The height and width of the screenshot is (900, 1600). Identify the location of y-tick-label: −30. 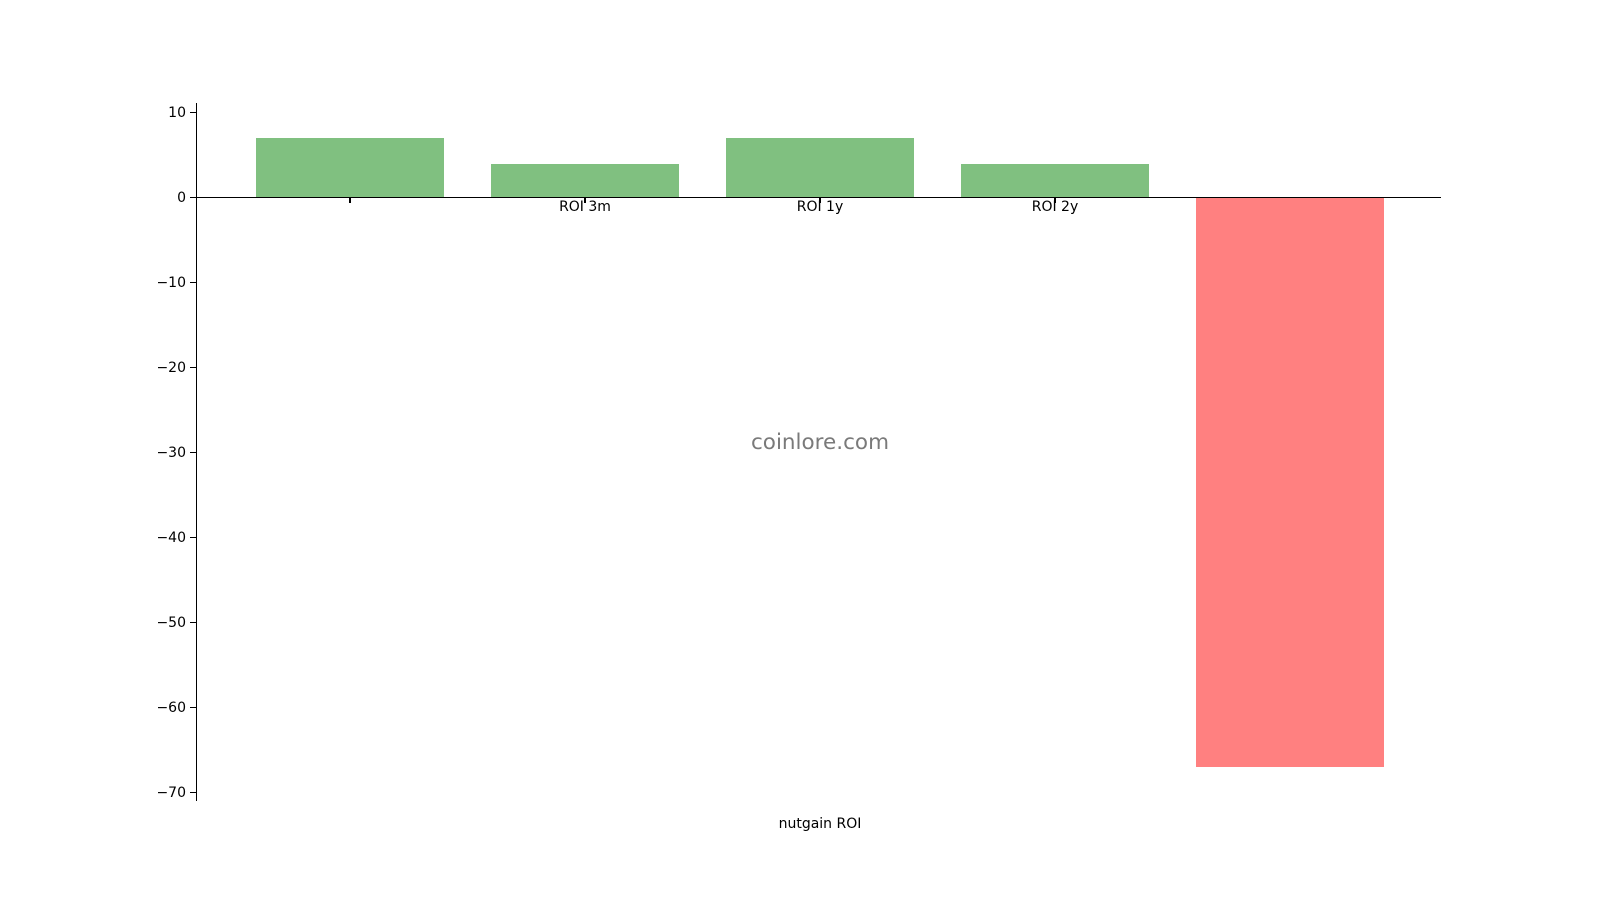
(171, 452).